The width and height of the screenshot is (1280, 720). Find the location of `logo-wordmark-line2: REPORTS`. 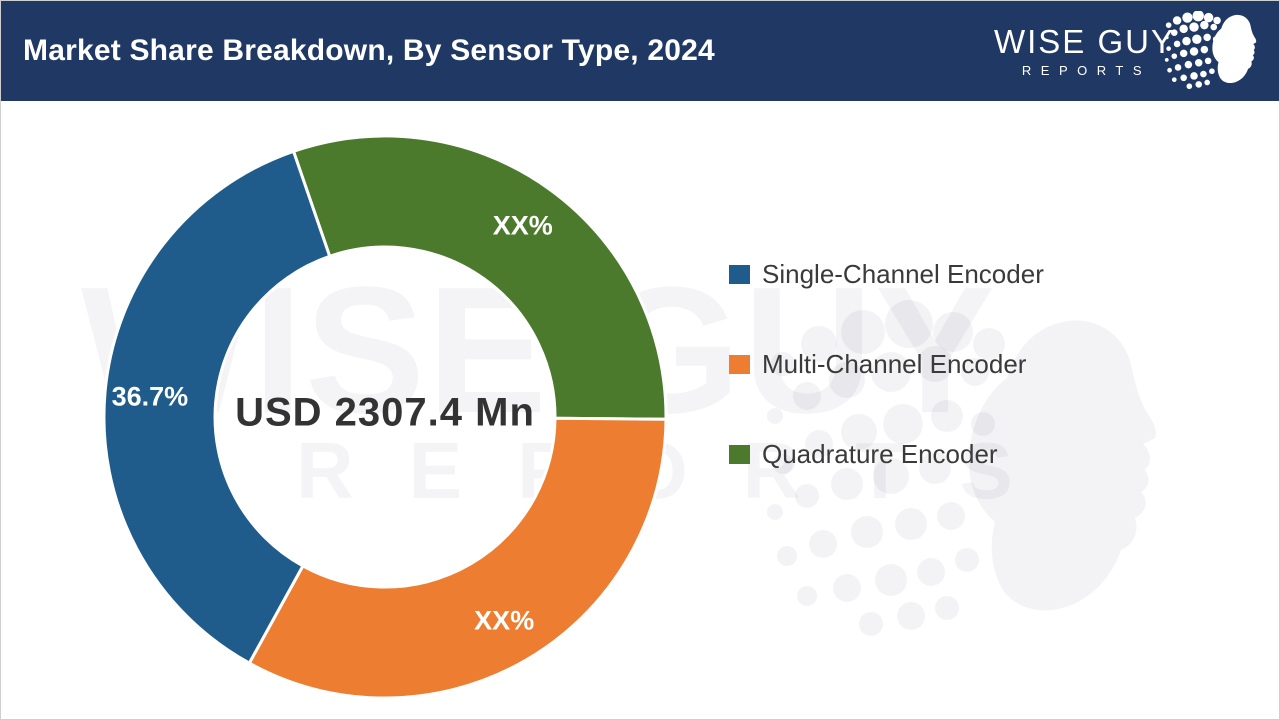

logo-wordmark-line2: REPORTS is located at coordinates (1086, 70).